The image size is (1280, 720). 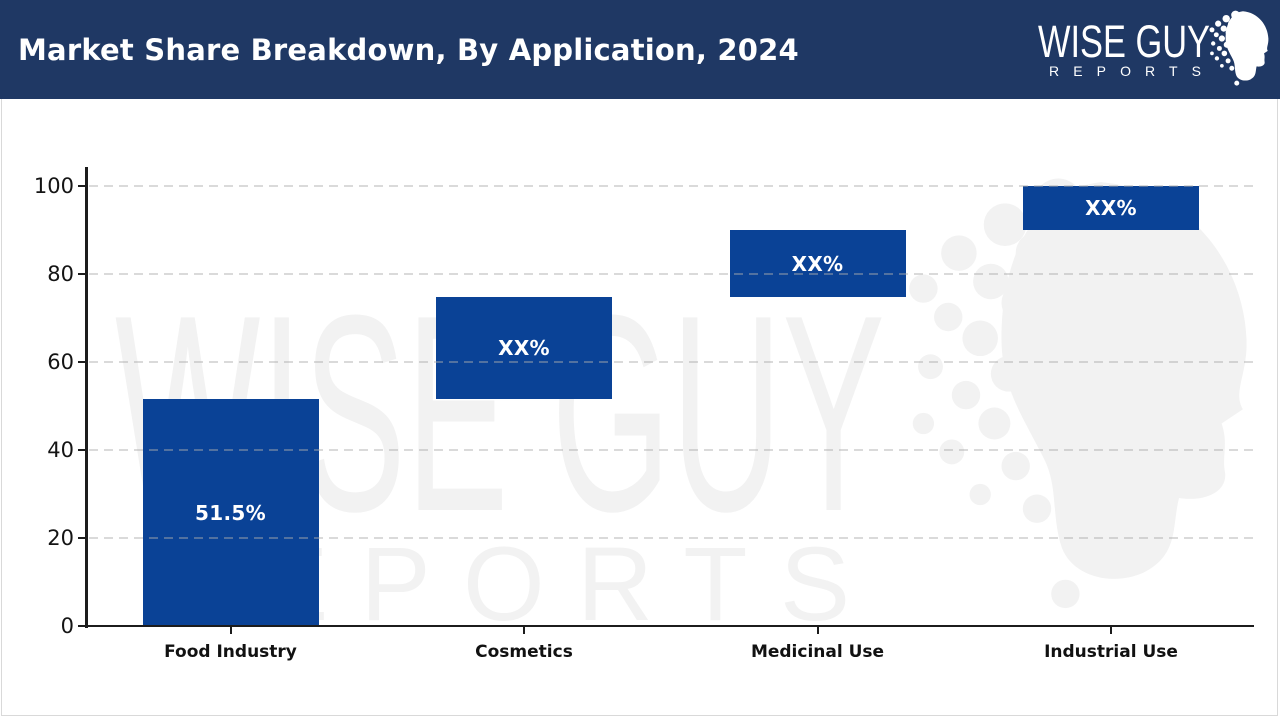 What do you see at coordinates (53, 186) in the screenshot?
I see `y-tick-label: 100` at bounding box center [53, 186].